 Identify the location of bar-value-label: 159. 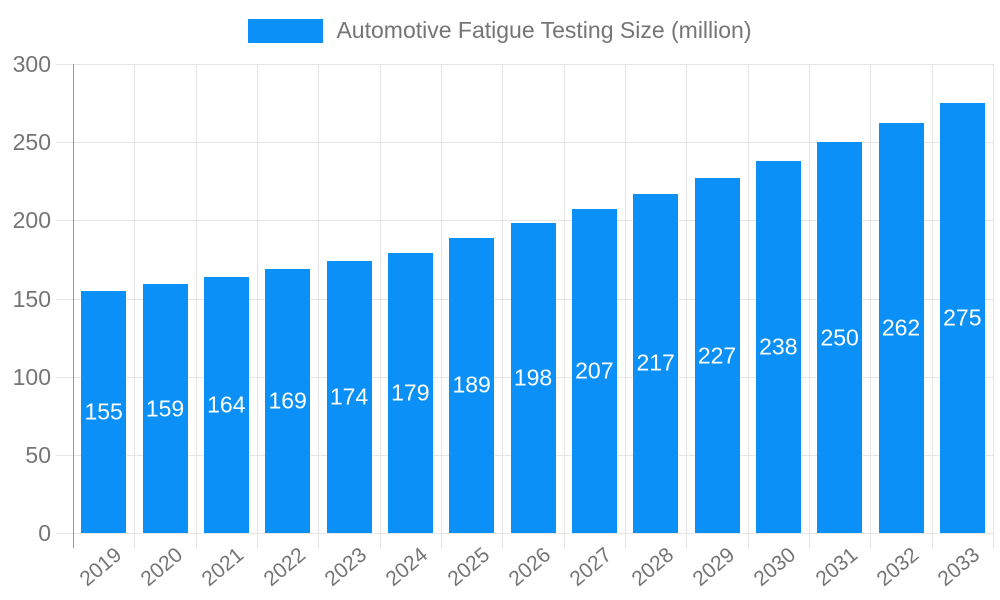
(165, 408).